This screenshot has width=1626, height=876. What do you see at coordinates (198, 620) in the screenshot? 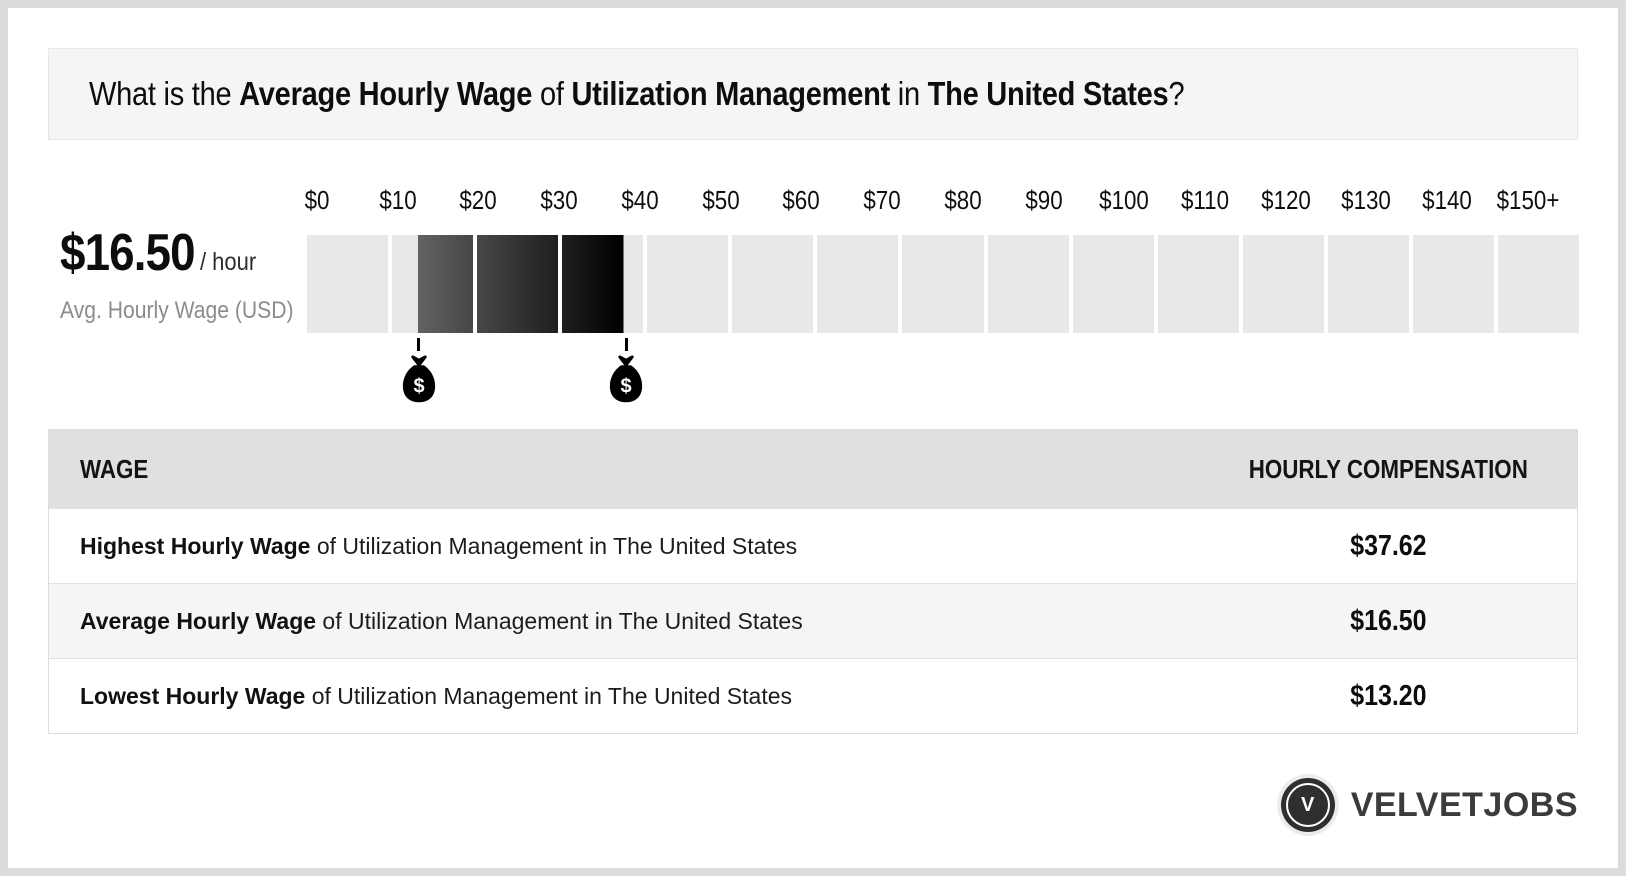
I see `wage-description-bold: Average Hourly Wage` at bounding box center [198, 620].